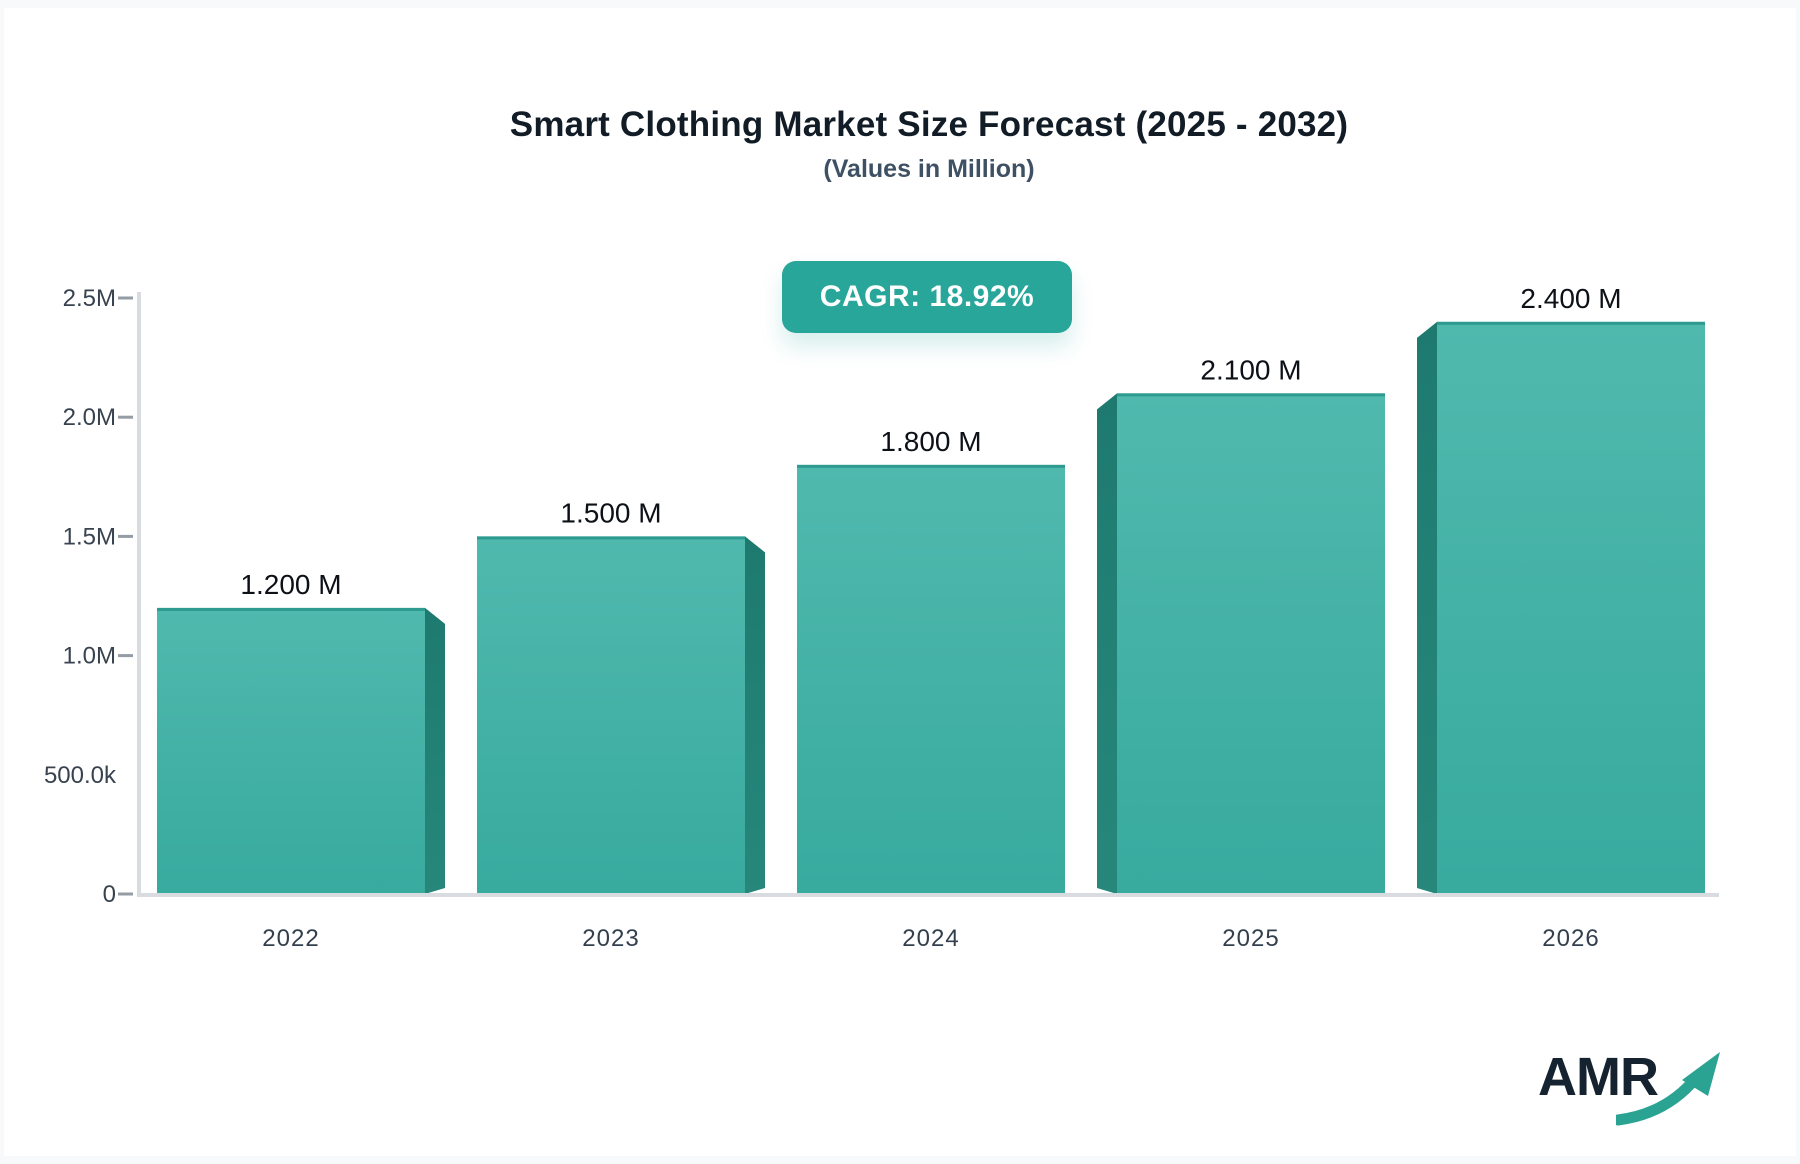 The height and width of the screenshot is (1164, 1800). What do you see at coordinates (931, 466) in the screenshot?
I see `bar-top-edge-2024` at bounding box center [931, 466].